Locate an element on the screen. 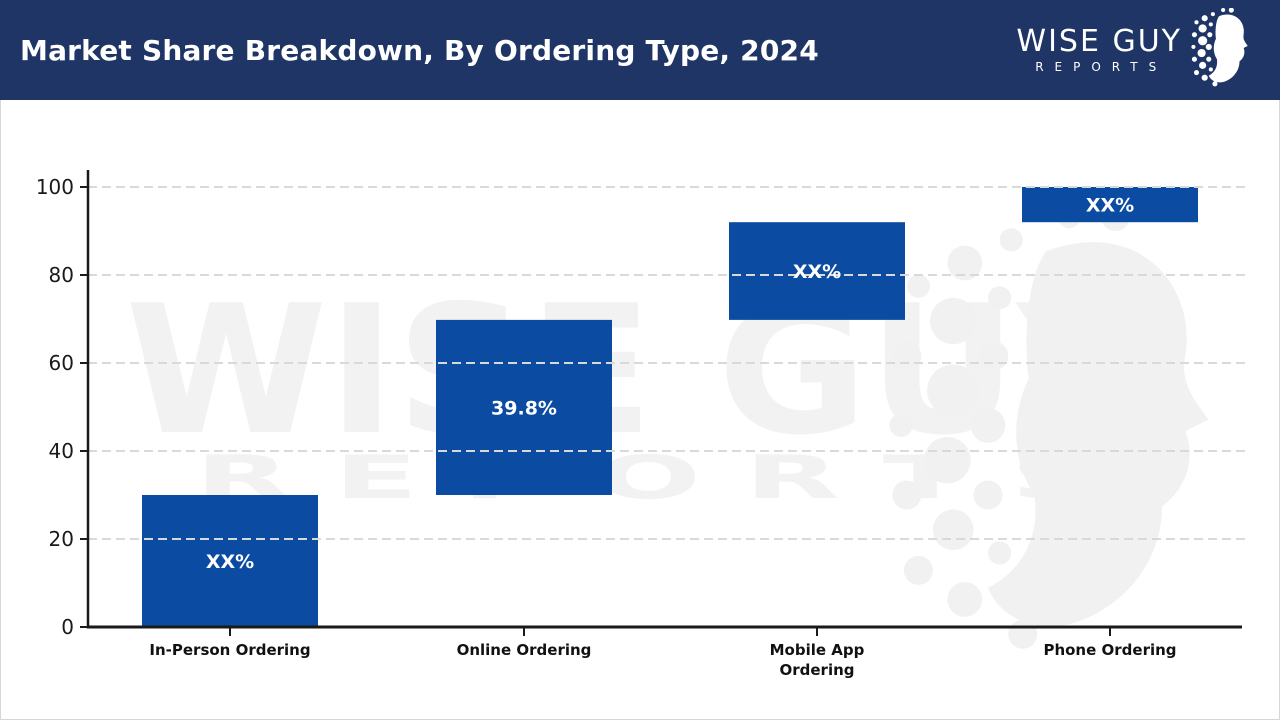  x-category-label: In-Person Ordering is located at coordinates (229, 650).